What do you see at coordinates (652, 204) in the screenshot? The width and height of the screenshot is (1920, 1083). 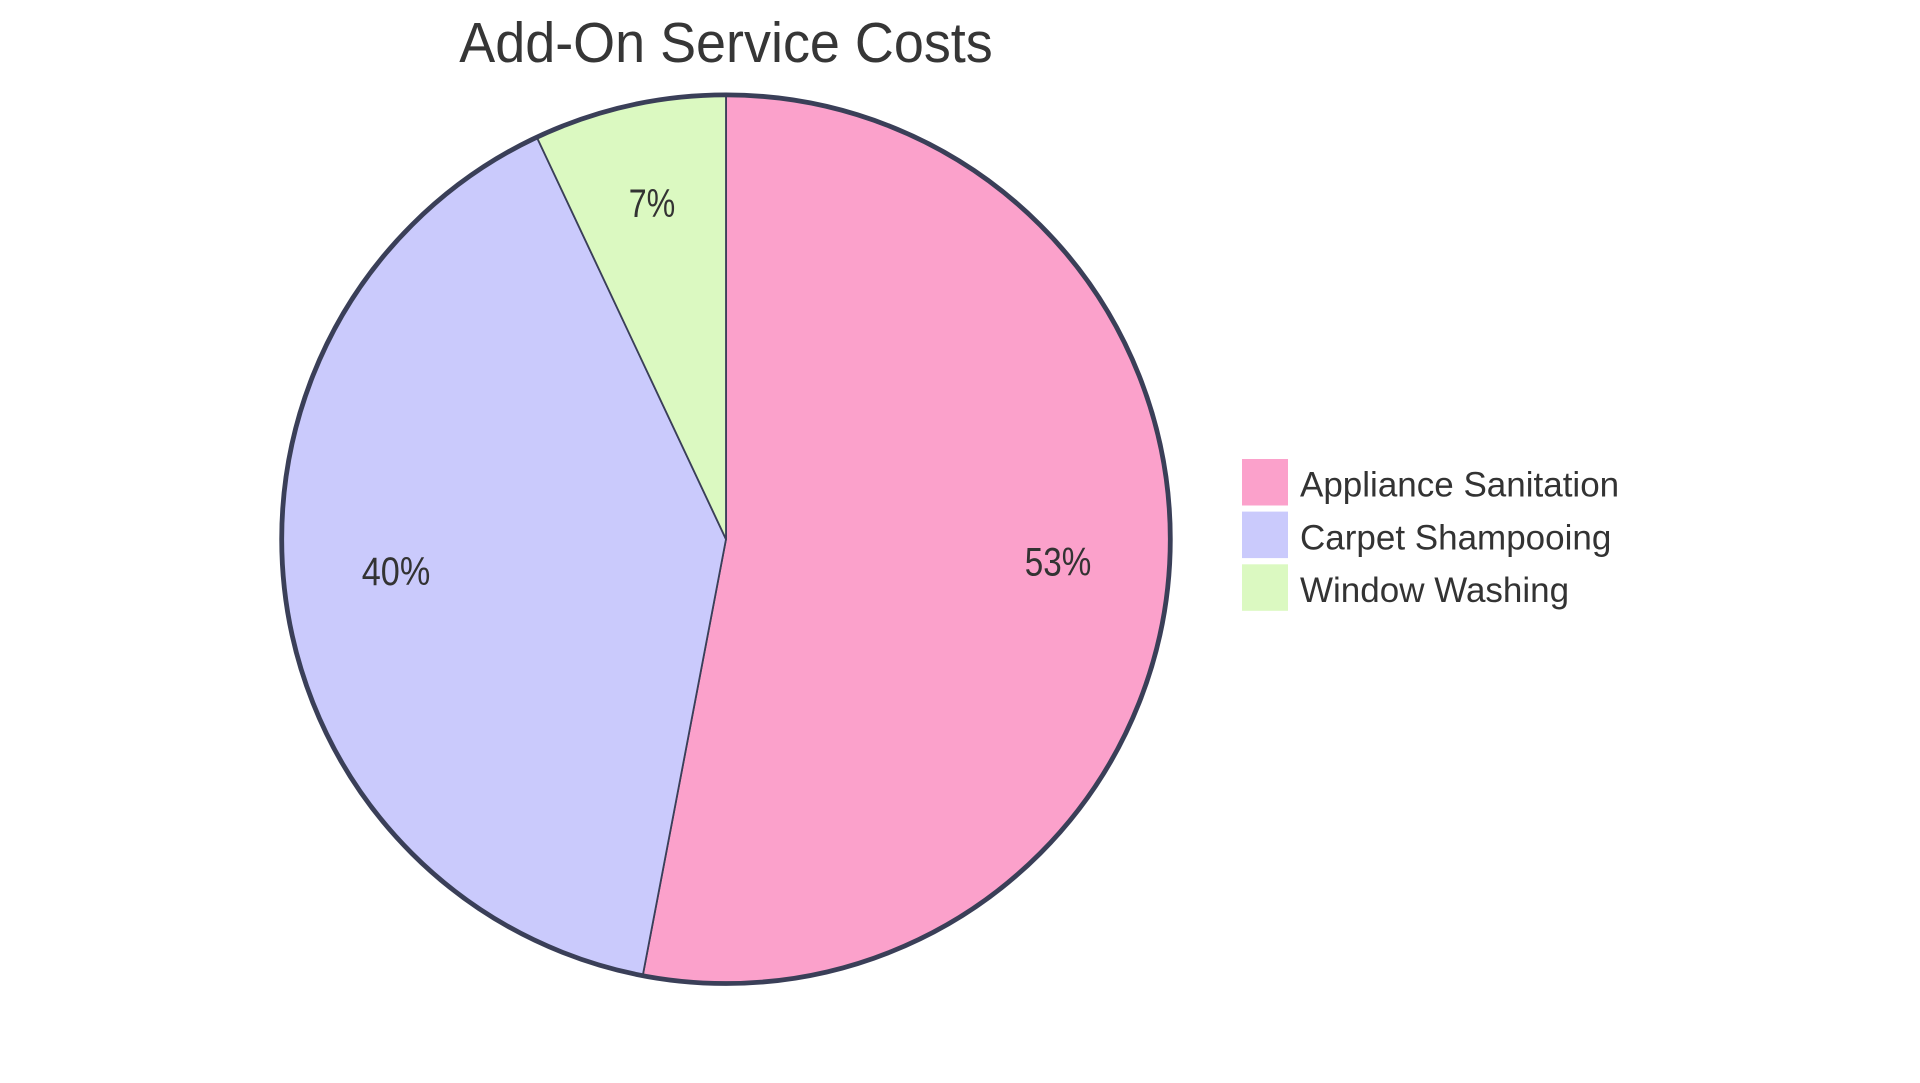 I see `svg-text: 7%` at bounding box center [652, 204].